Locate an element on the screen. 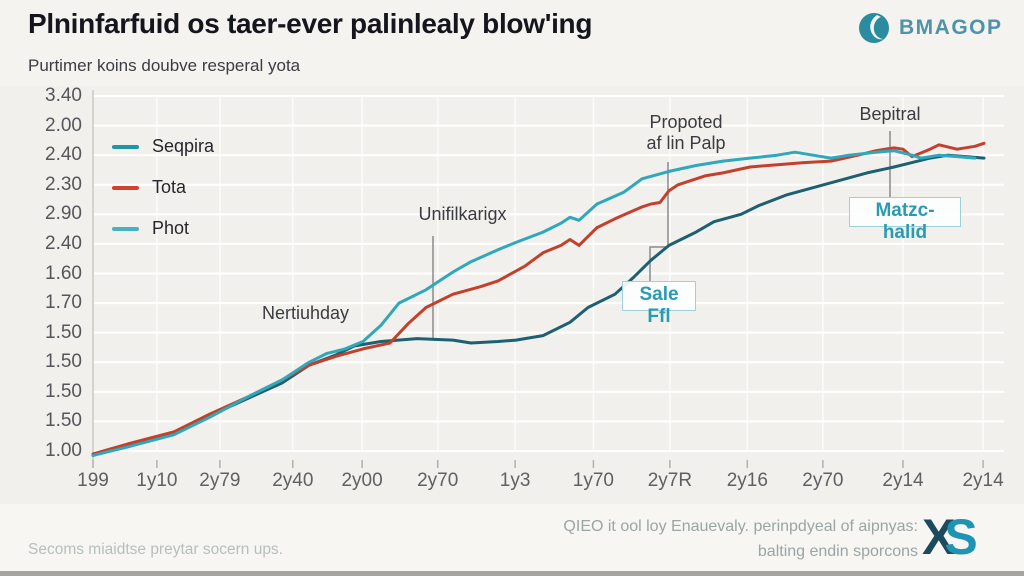 This screenshot has width=1024, height=576. legend-item-seqpira: Seqpira is located at coordinates (163, 146).